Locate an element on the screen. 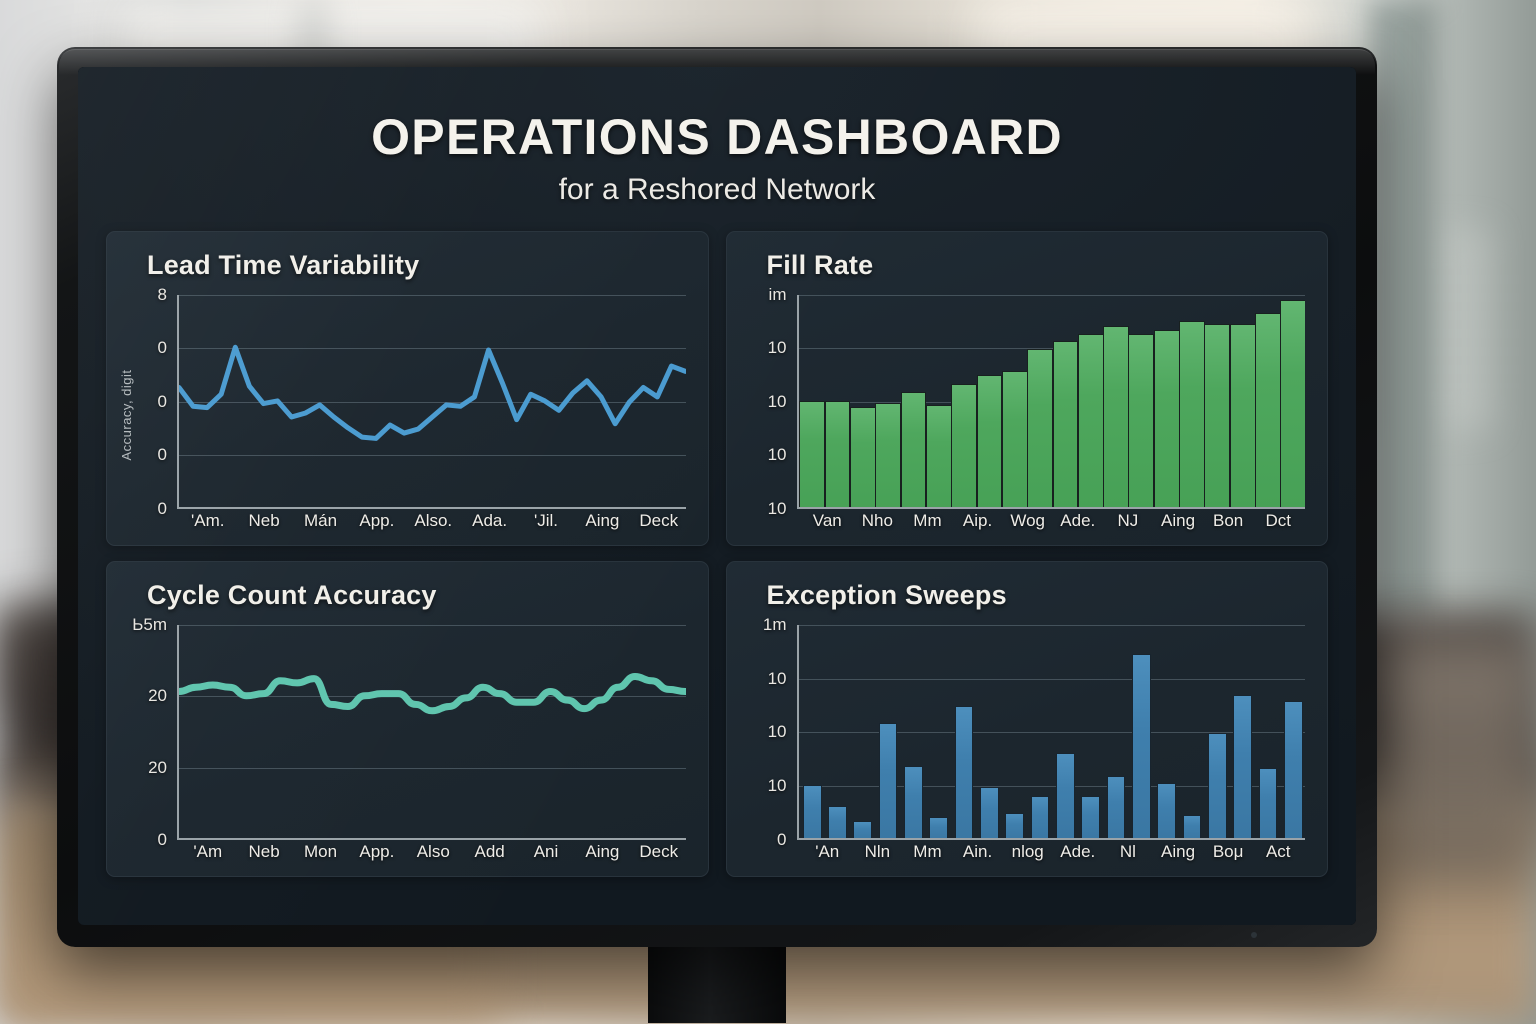  x-axis-tick-label: Also. is located at coordinates (433, 520).